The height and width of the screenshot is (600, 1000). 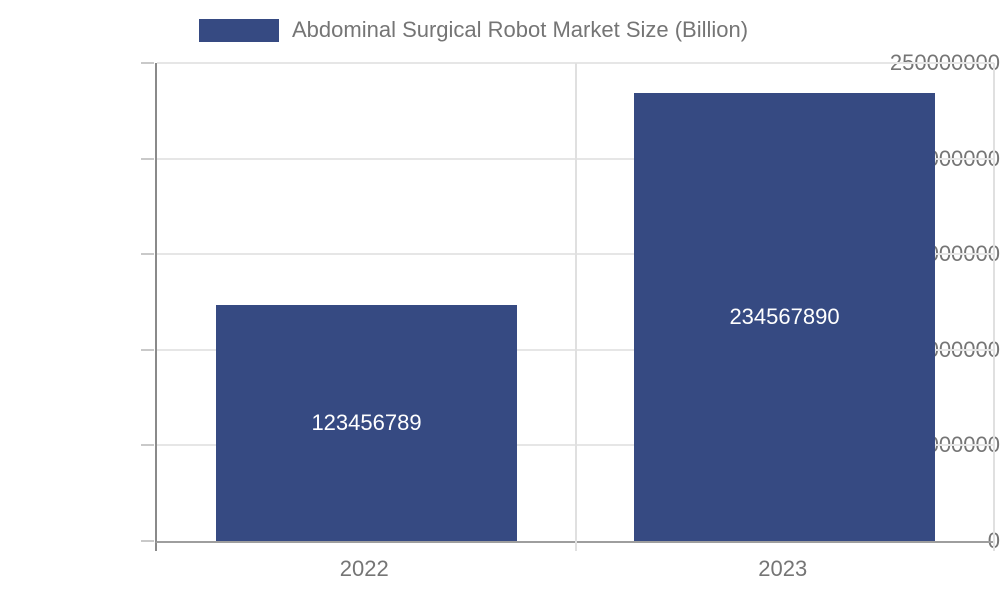 I want to click on bar-2022: 123456789, so click(x=366, y=423).